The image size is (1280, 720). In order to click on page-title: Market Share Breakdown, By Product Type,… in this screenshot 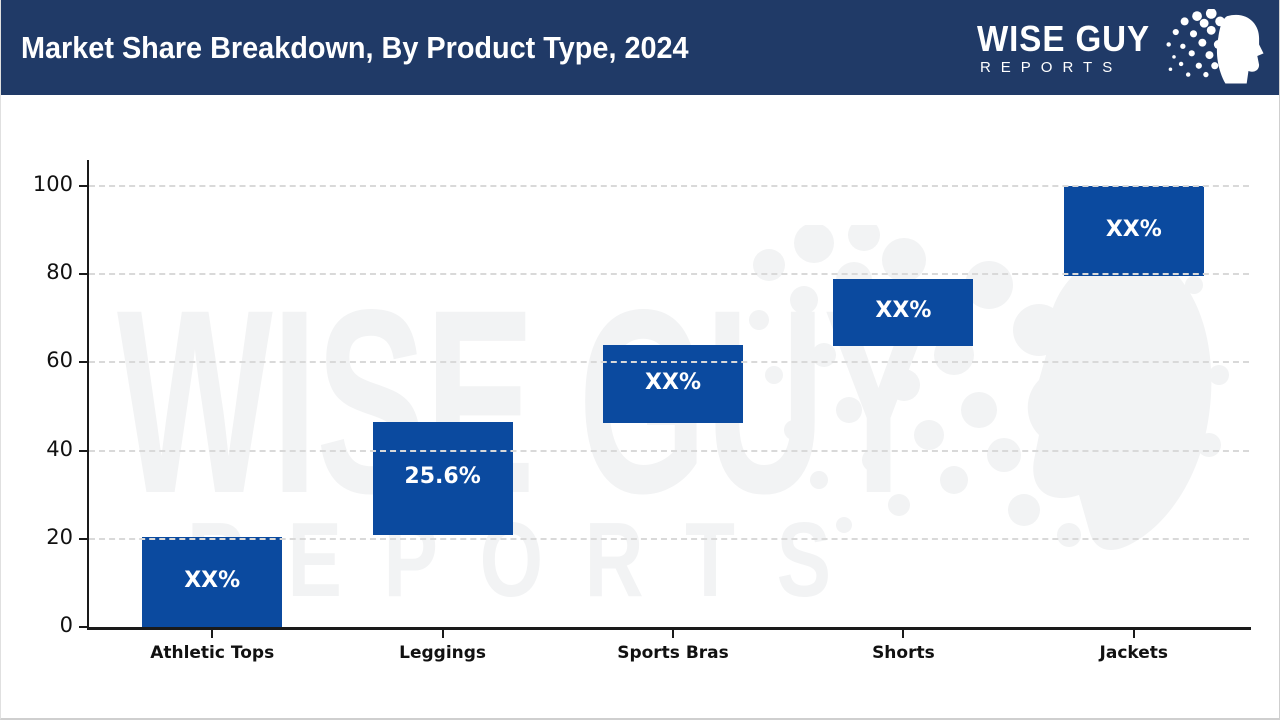, I will do `click(355, 47)`.